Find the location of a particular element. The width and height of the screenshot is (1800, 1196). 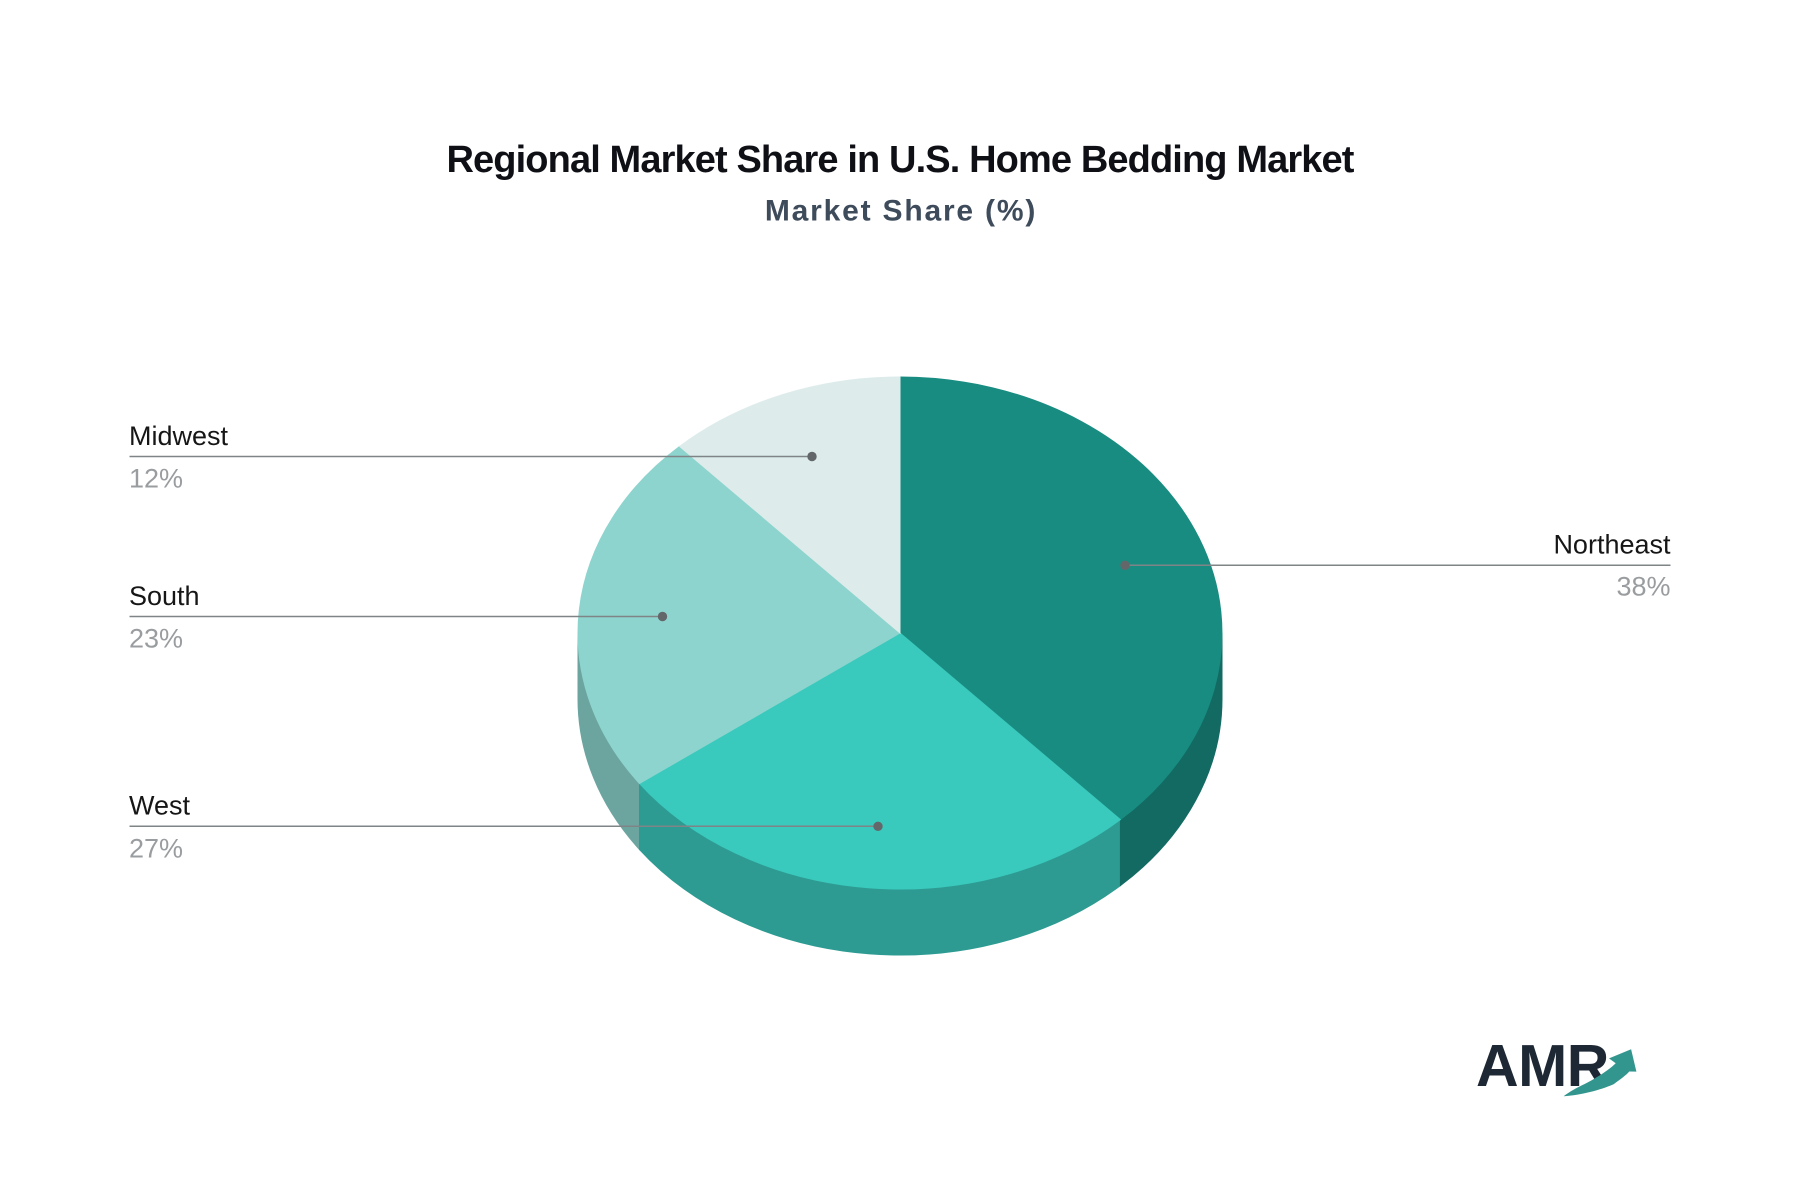

svg-text: 23% is located at coordinates (156, 639).